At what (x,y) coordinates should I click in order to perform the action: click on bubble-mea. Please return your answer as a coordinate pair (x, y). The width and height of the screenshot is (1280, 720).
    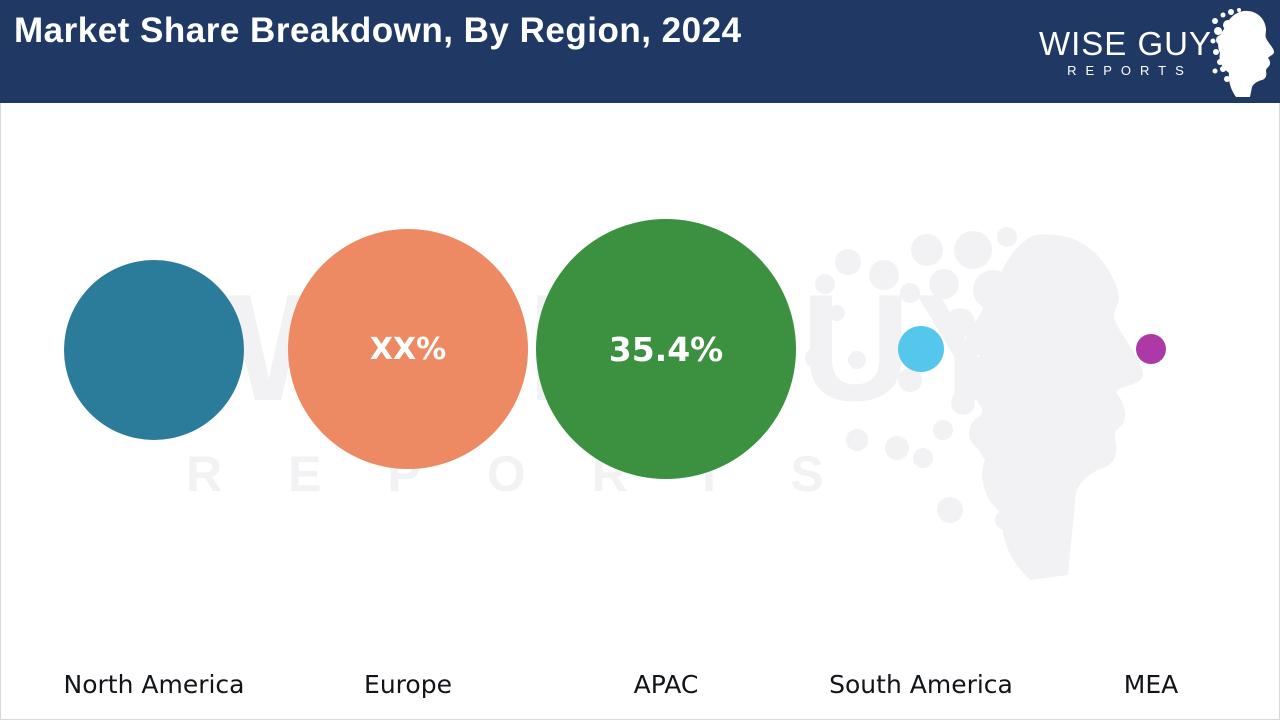
    Looking at the image, I should click on (1151, 349).